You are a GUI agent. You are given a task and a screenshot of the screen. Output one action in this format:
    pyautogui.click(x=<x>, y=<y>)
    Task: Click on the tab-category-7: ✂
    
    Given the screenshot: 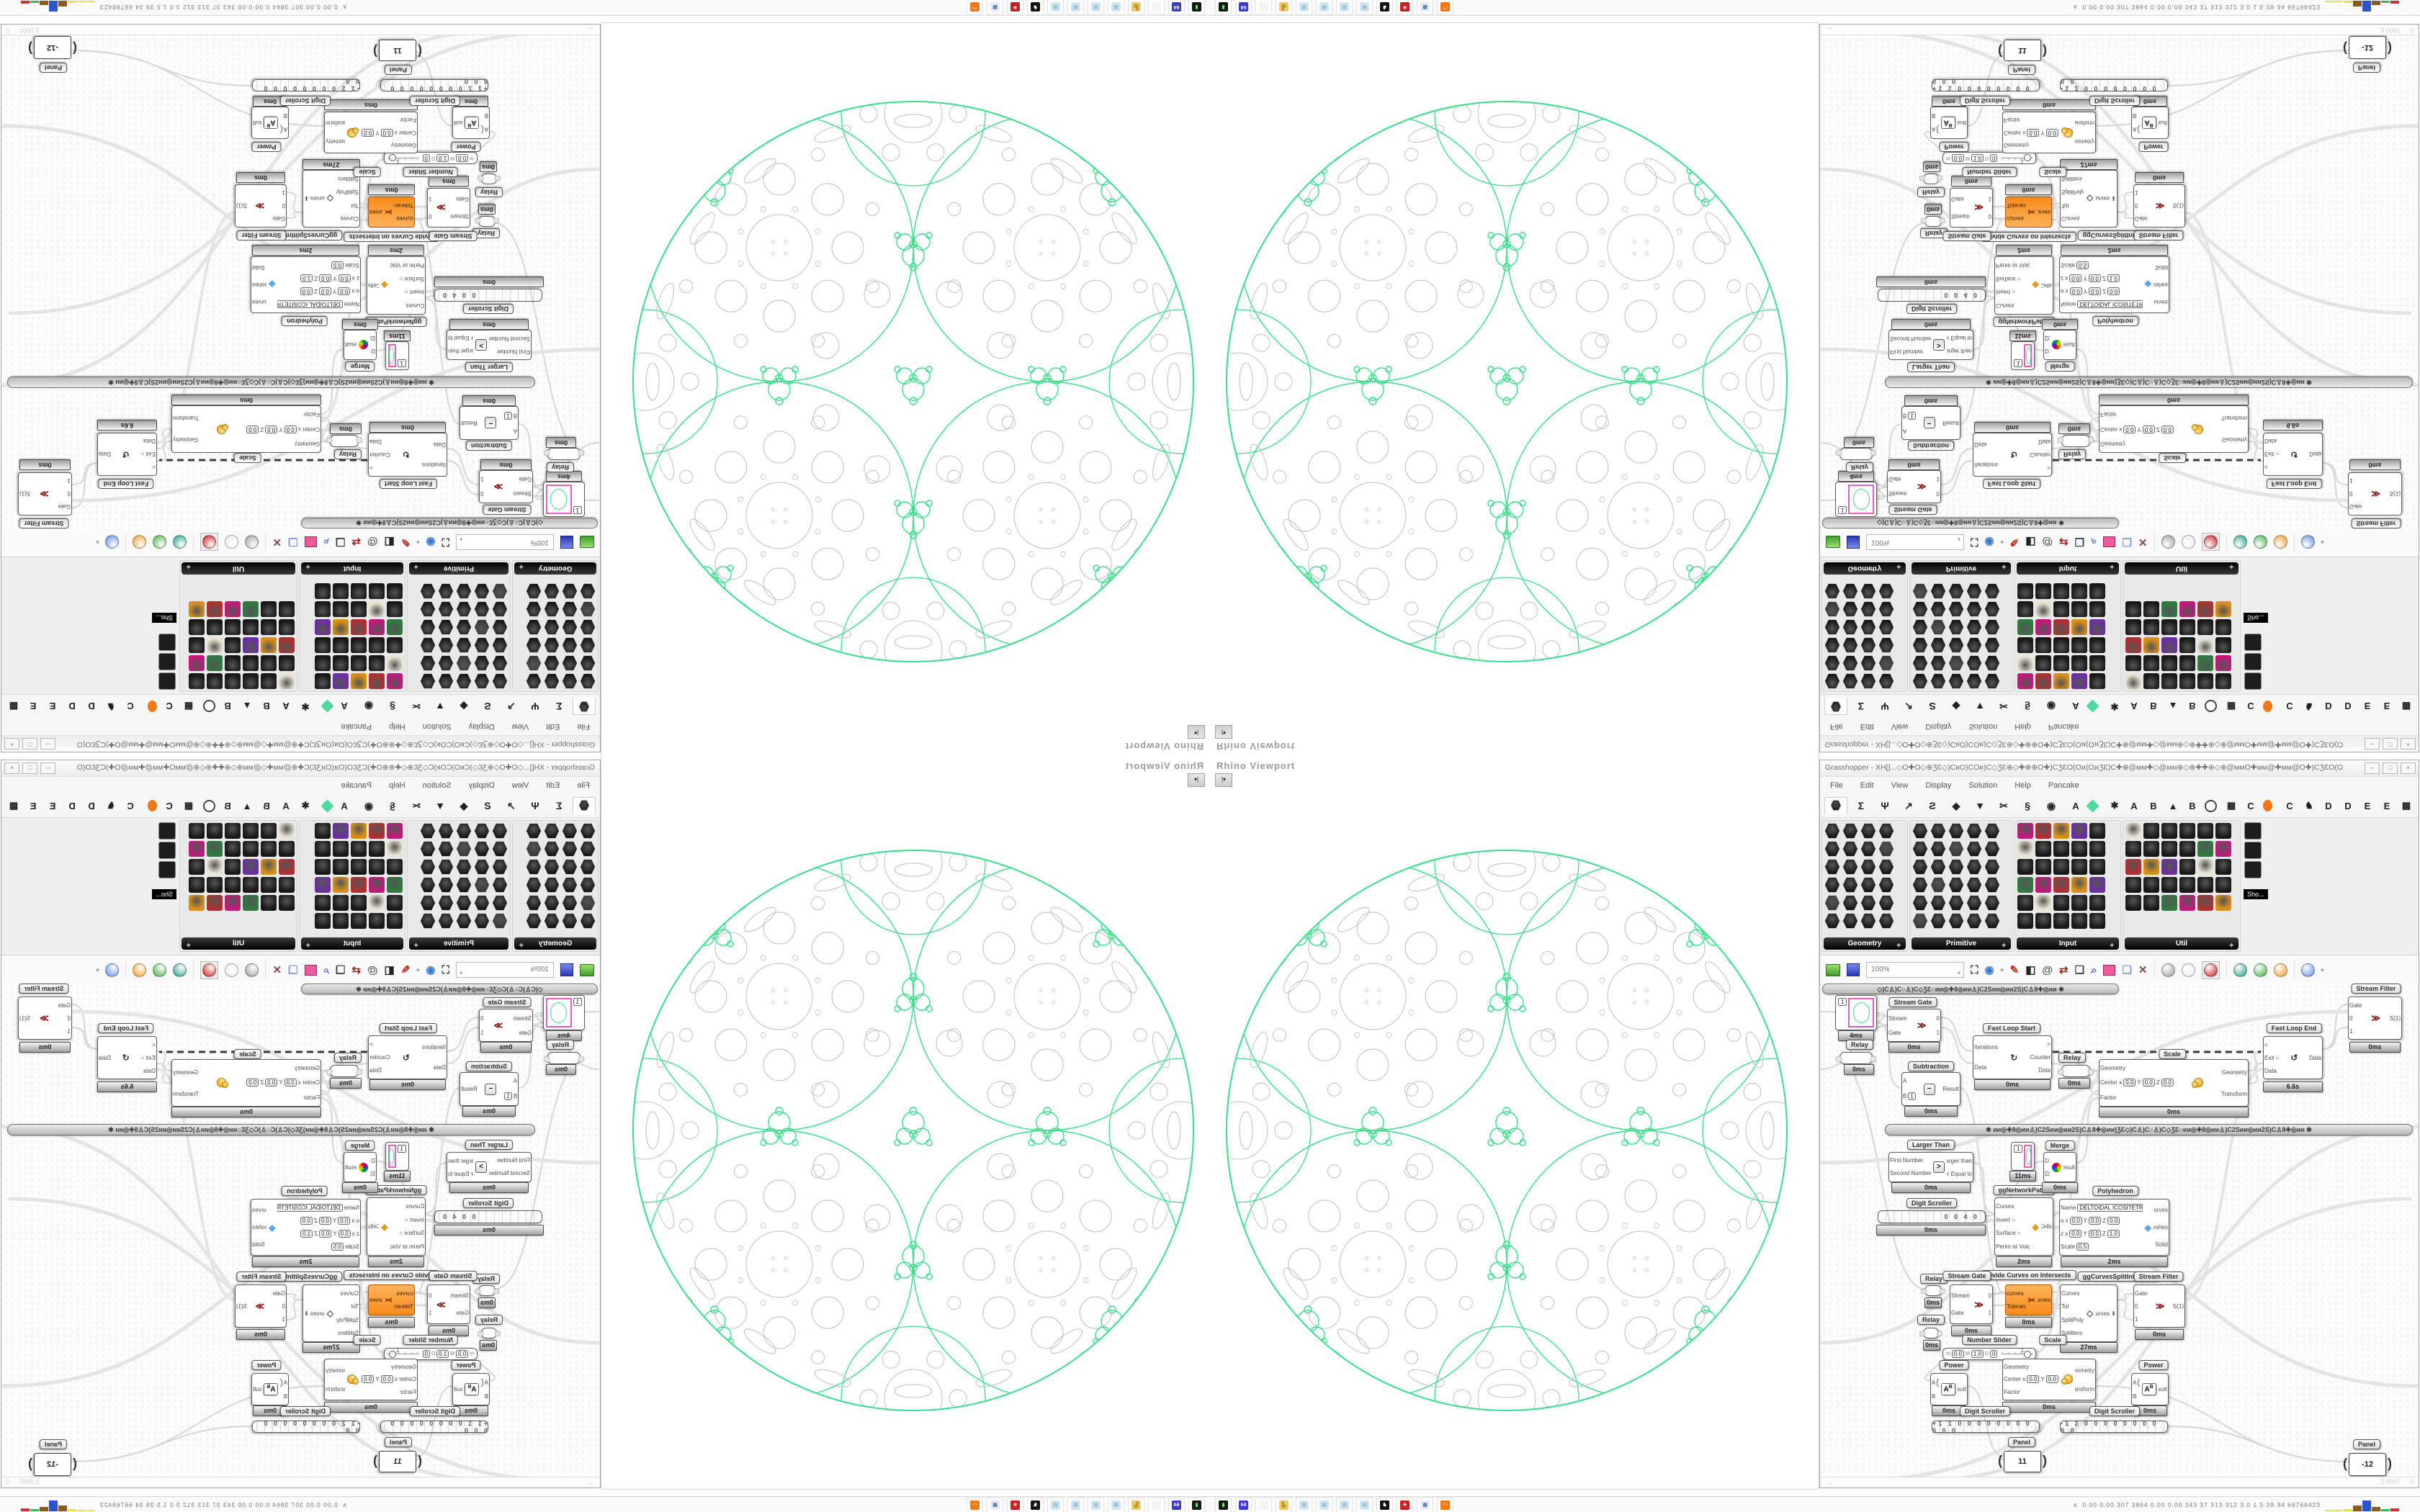 What is the action you would take?
    pyautogui.click(x=416, y=707)
    